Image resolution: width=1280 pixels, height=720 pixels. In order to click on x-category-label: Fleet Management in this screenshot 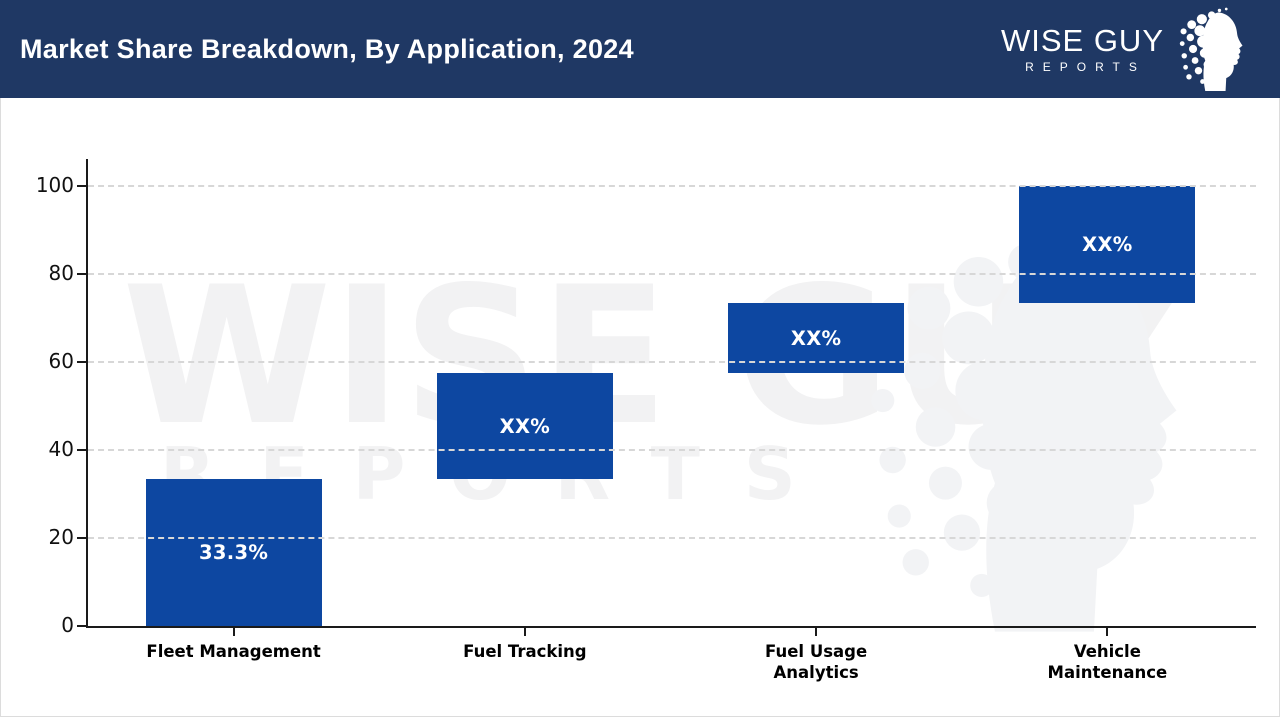, I will do `click(233, 651)`.